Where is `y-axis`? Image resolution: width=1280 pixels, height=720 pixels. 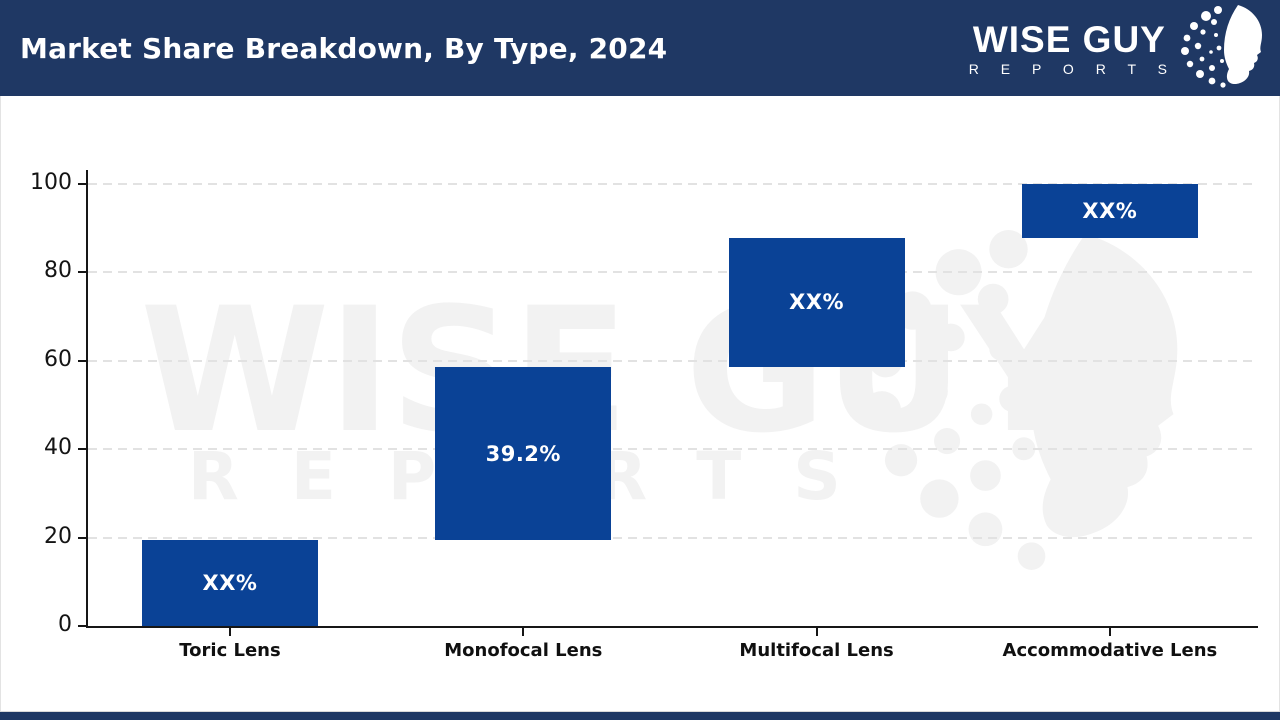 y-axis is located at coordinates (87, 399).